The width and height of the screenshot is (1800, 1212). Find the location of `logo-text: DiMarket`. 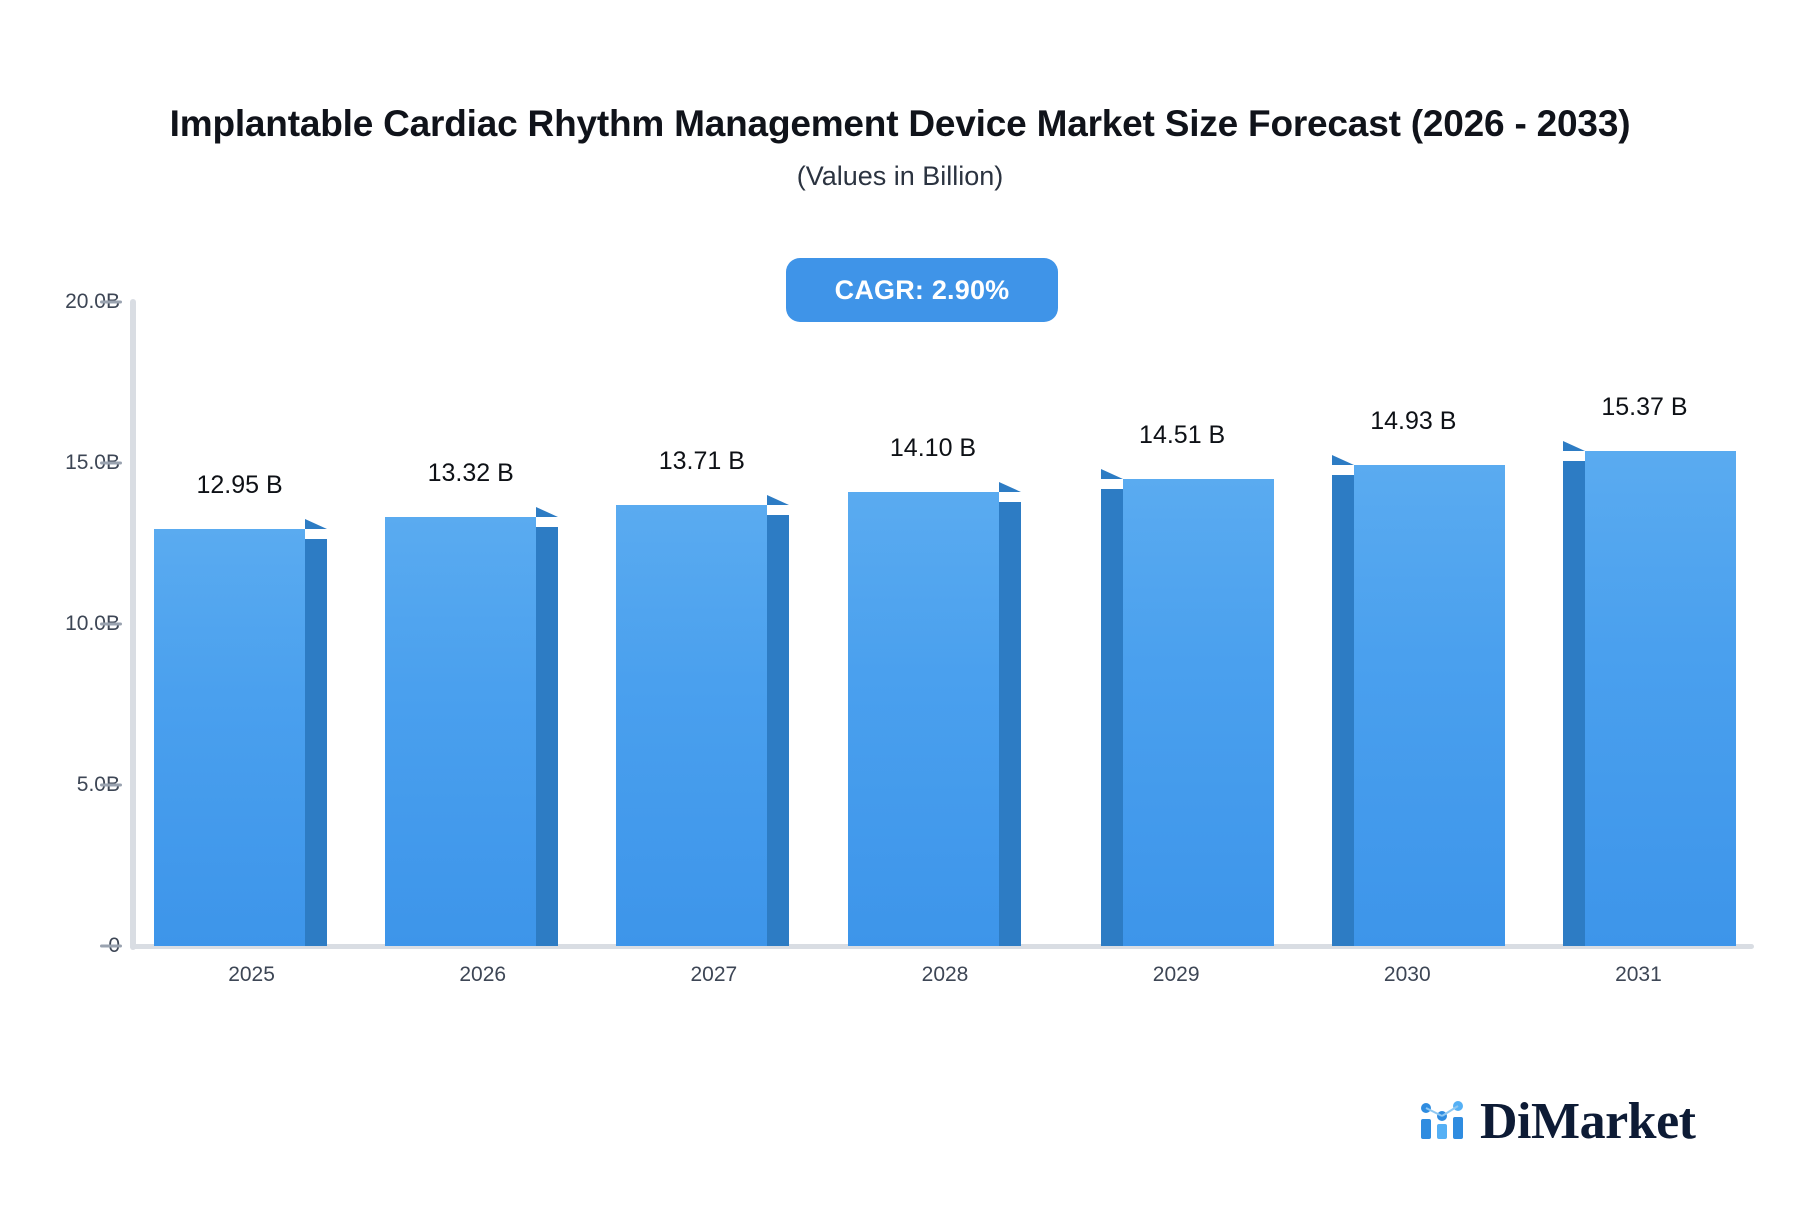

logo-text: DiMarket is located at coordinates (1588, 1121).